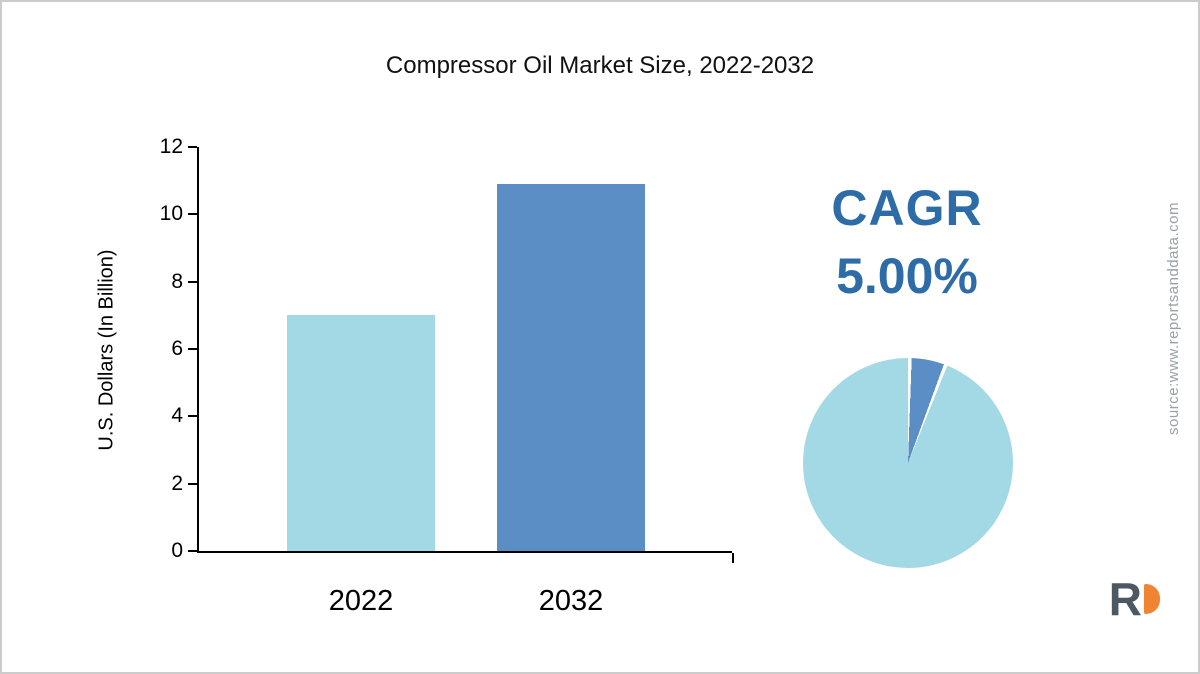 This screenshot has width=1200, height=674. I want to click on logo-letter: R, so click(1125, 599).